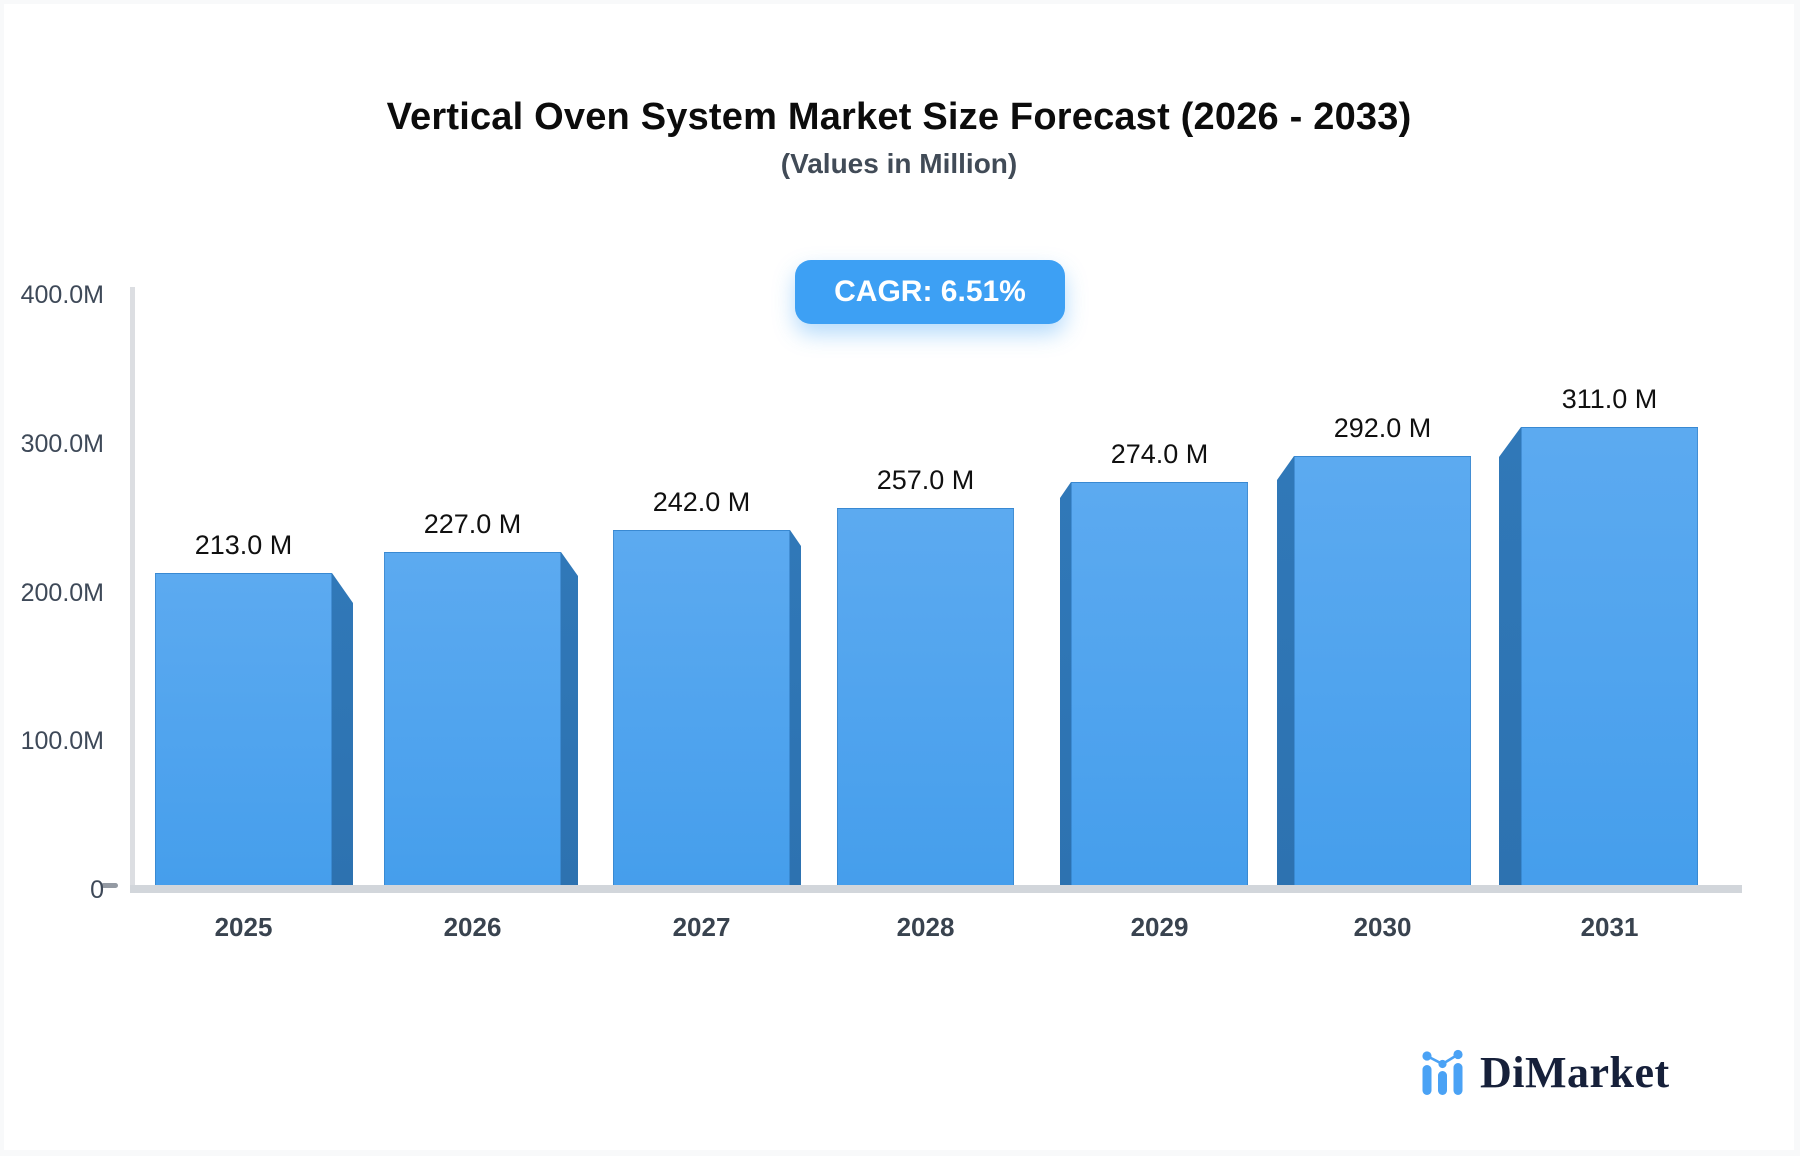 The height and width of the screenshot is (1156, 1800). Describe the element at coordinates (925, 480) in the screenshot. I see `bar-value-label-2028: 257.0 M` at that location.